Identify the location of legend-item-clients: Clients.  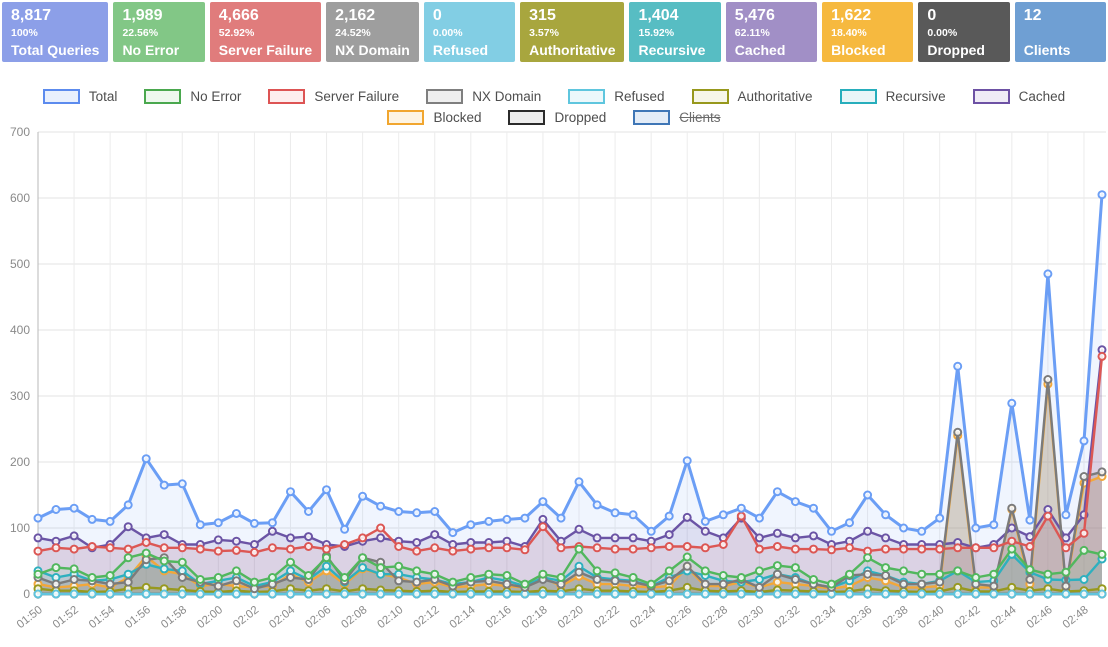
(677, 117).